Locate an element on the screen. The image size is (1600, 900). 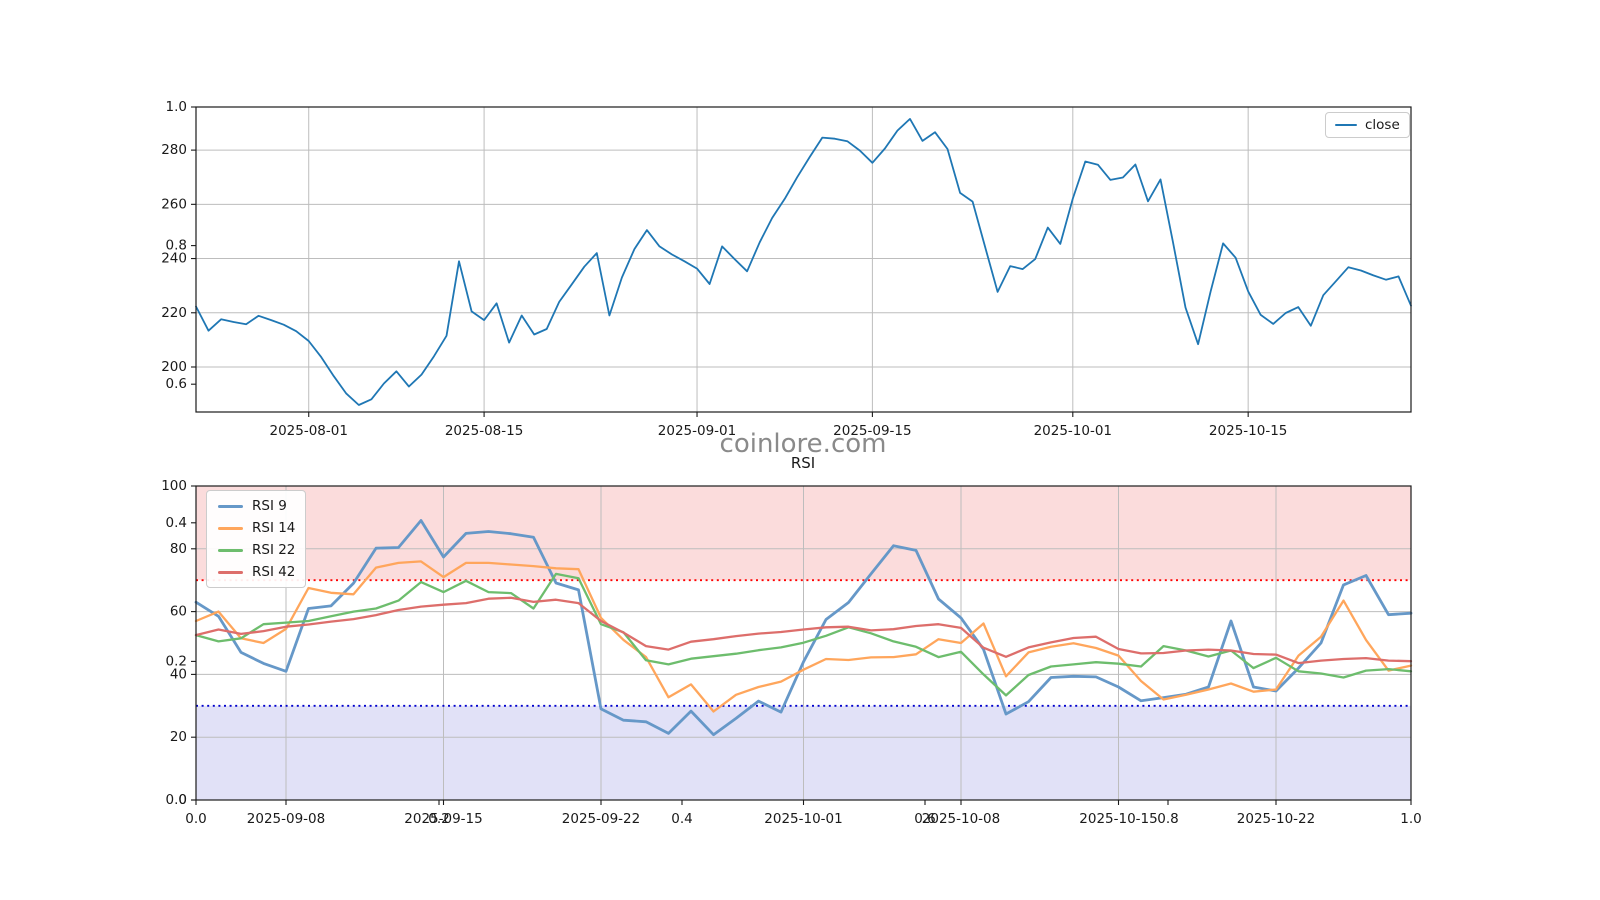
legend-label: RSI 9 is located at coordinates (269, 506).